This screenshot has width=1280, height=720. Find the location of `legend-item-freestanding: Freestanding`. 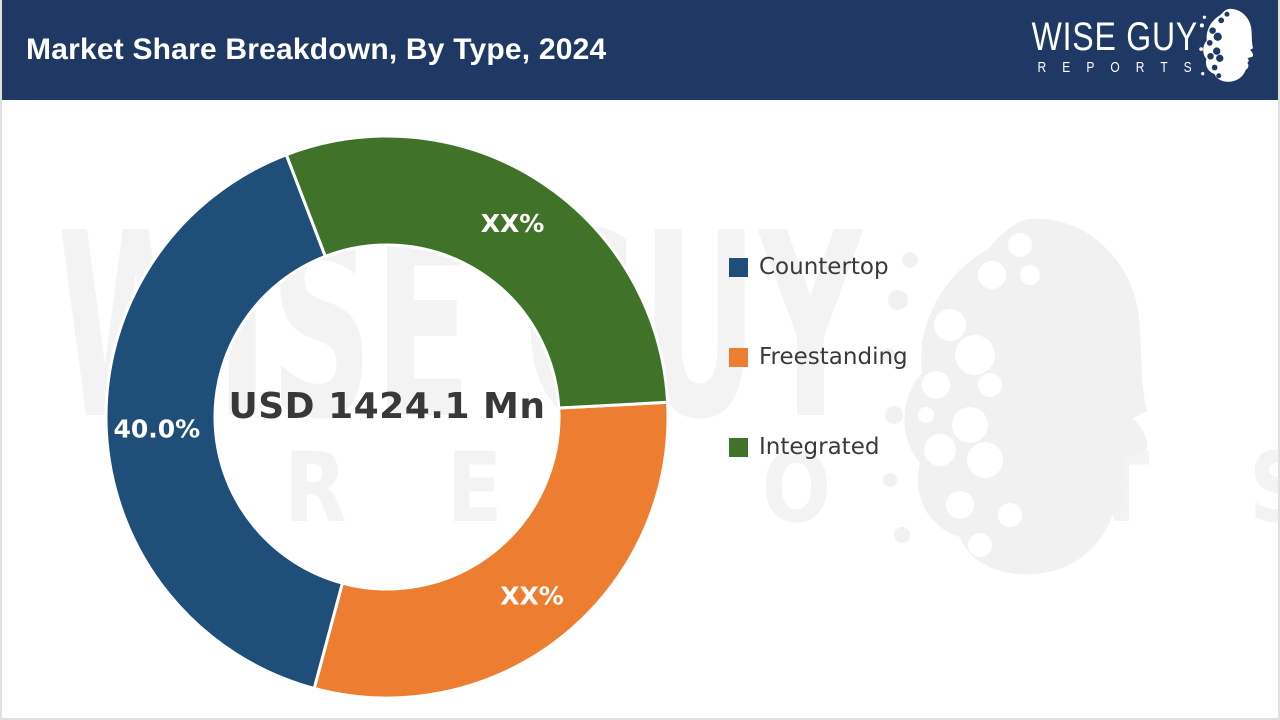

legend-item-freestanding: Freestanding is located at coordinates (818, 357).